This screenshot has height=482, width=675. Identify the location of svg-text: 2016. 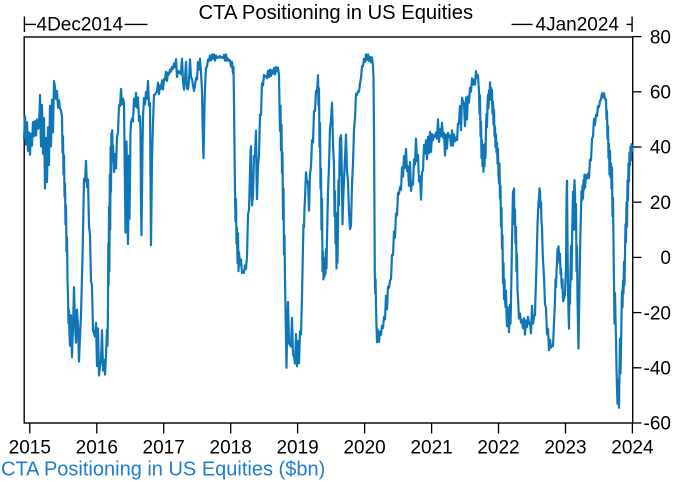
(97, 448).